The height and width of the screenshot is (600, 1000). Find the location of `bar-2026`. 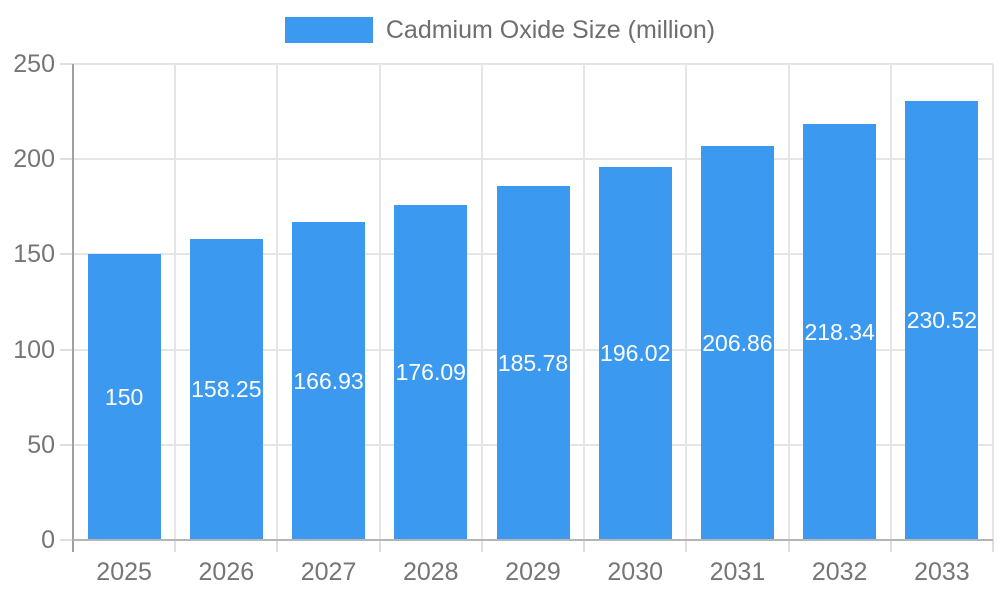

bar-2026 is located at coordinates (226, 389).